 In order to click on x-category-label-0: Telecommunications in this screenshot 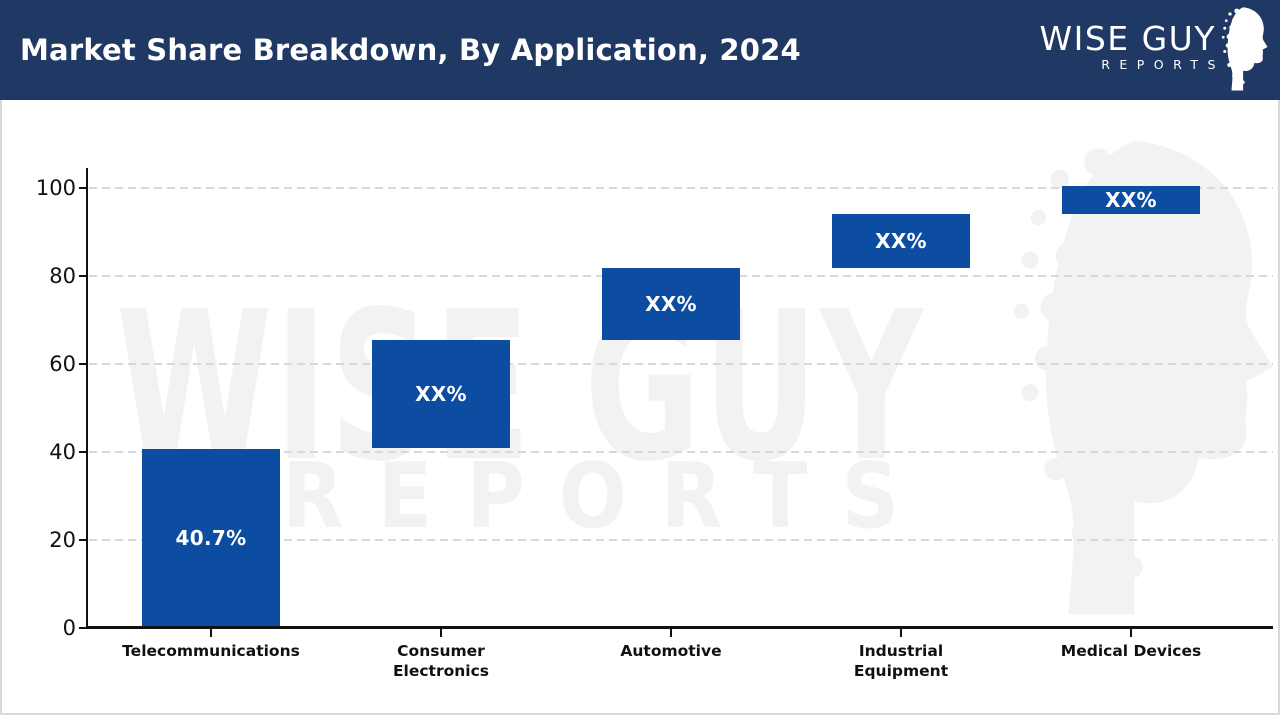, I will do `click(211, 651)`.